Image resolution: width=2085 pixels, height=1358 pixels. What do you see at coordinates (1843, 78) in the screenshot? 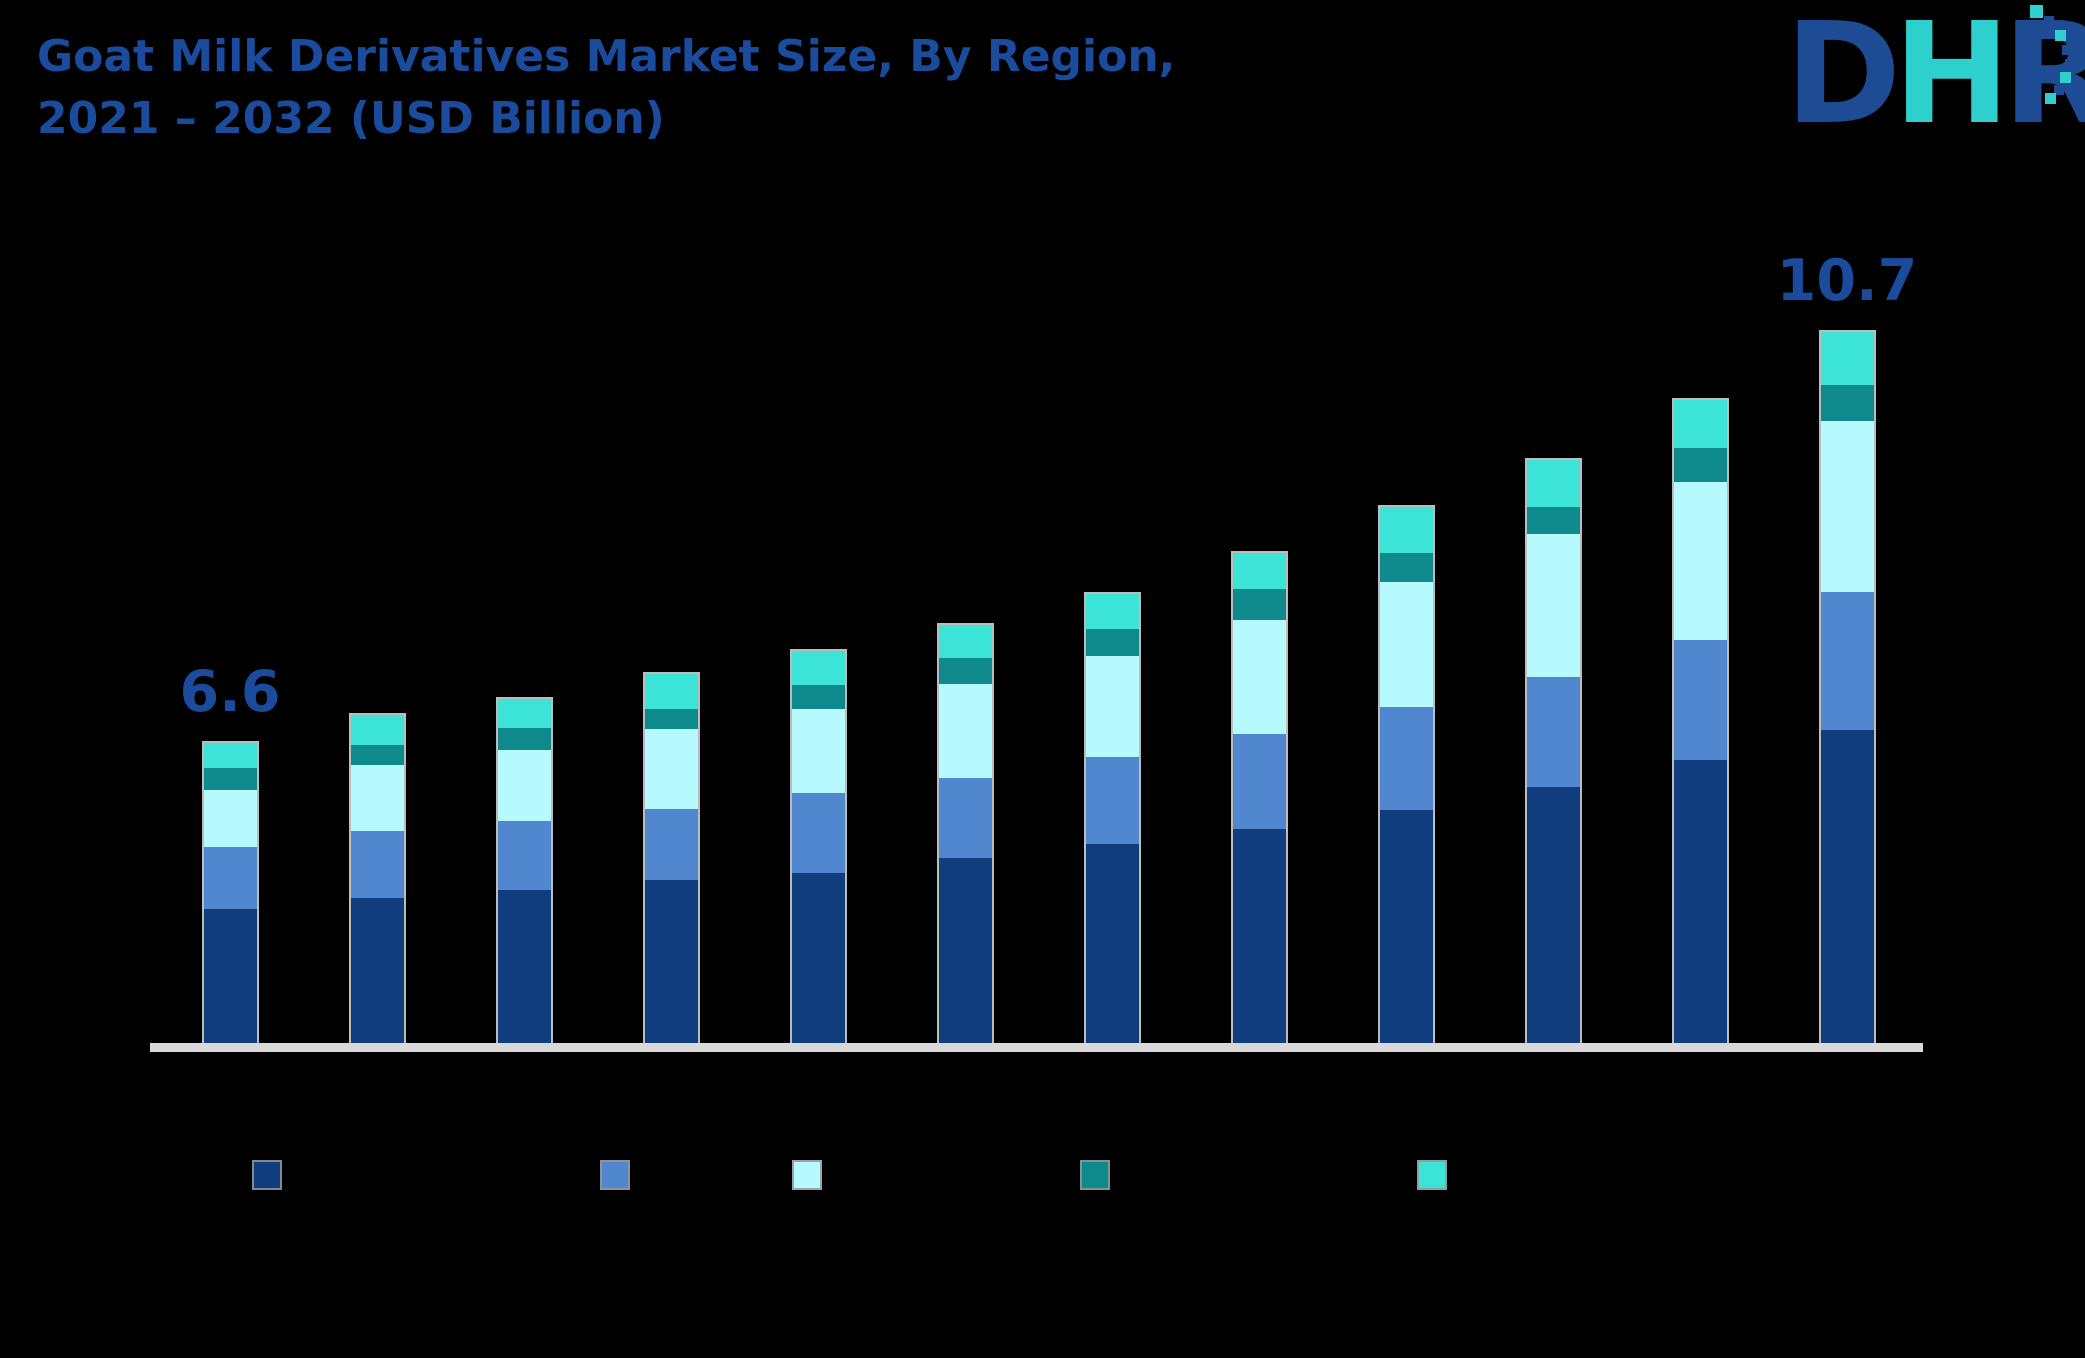
I see `logo-letter-d: D` at bounding box center [1843, 78].